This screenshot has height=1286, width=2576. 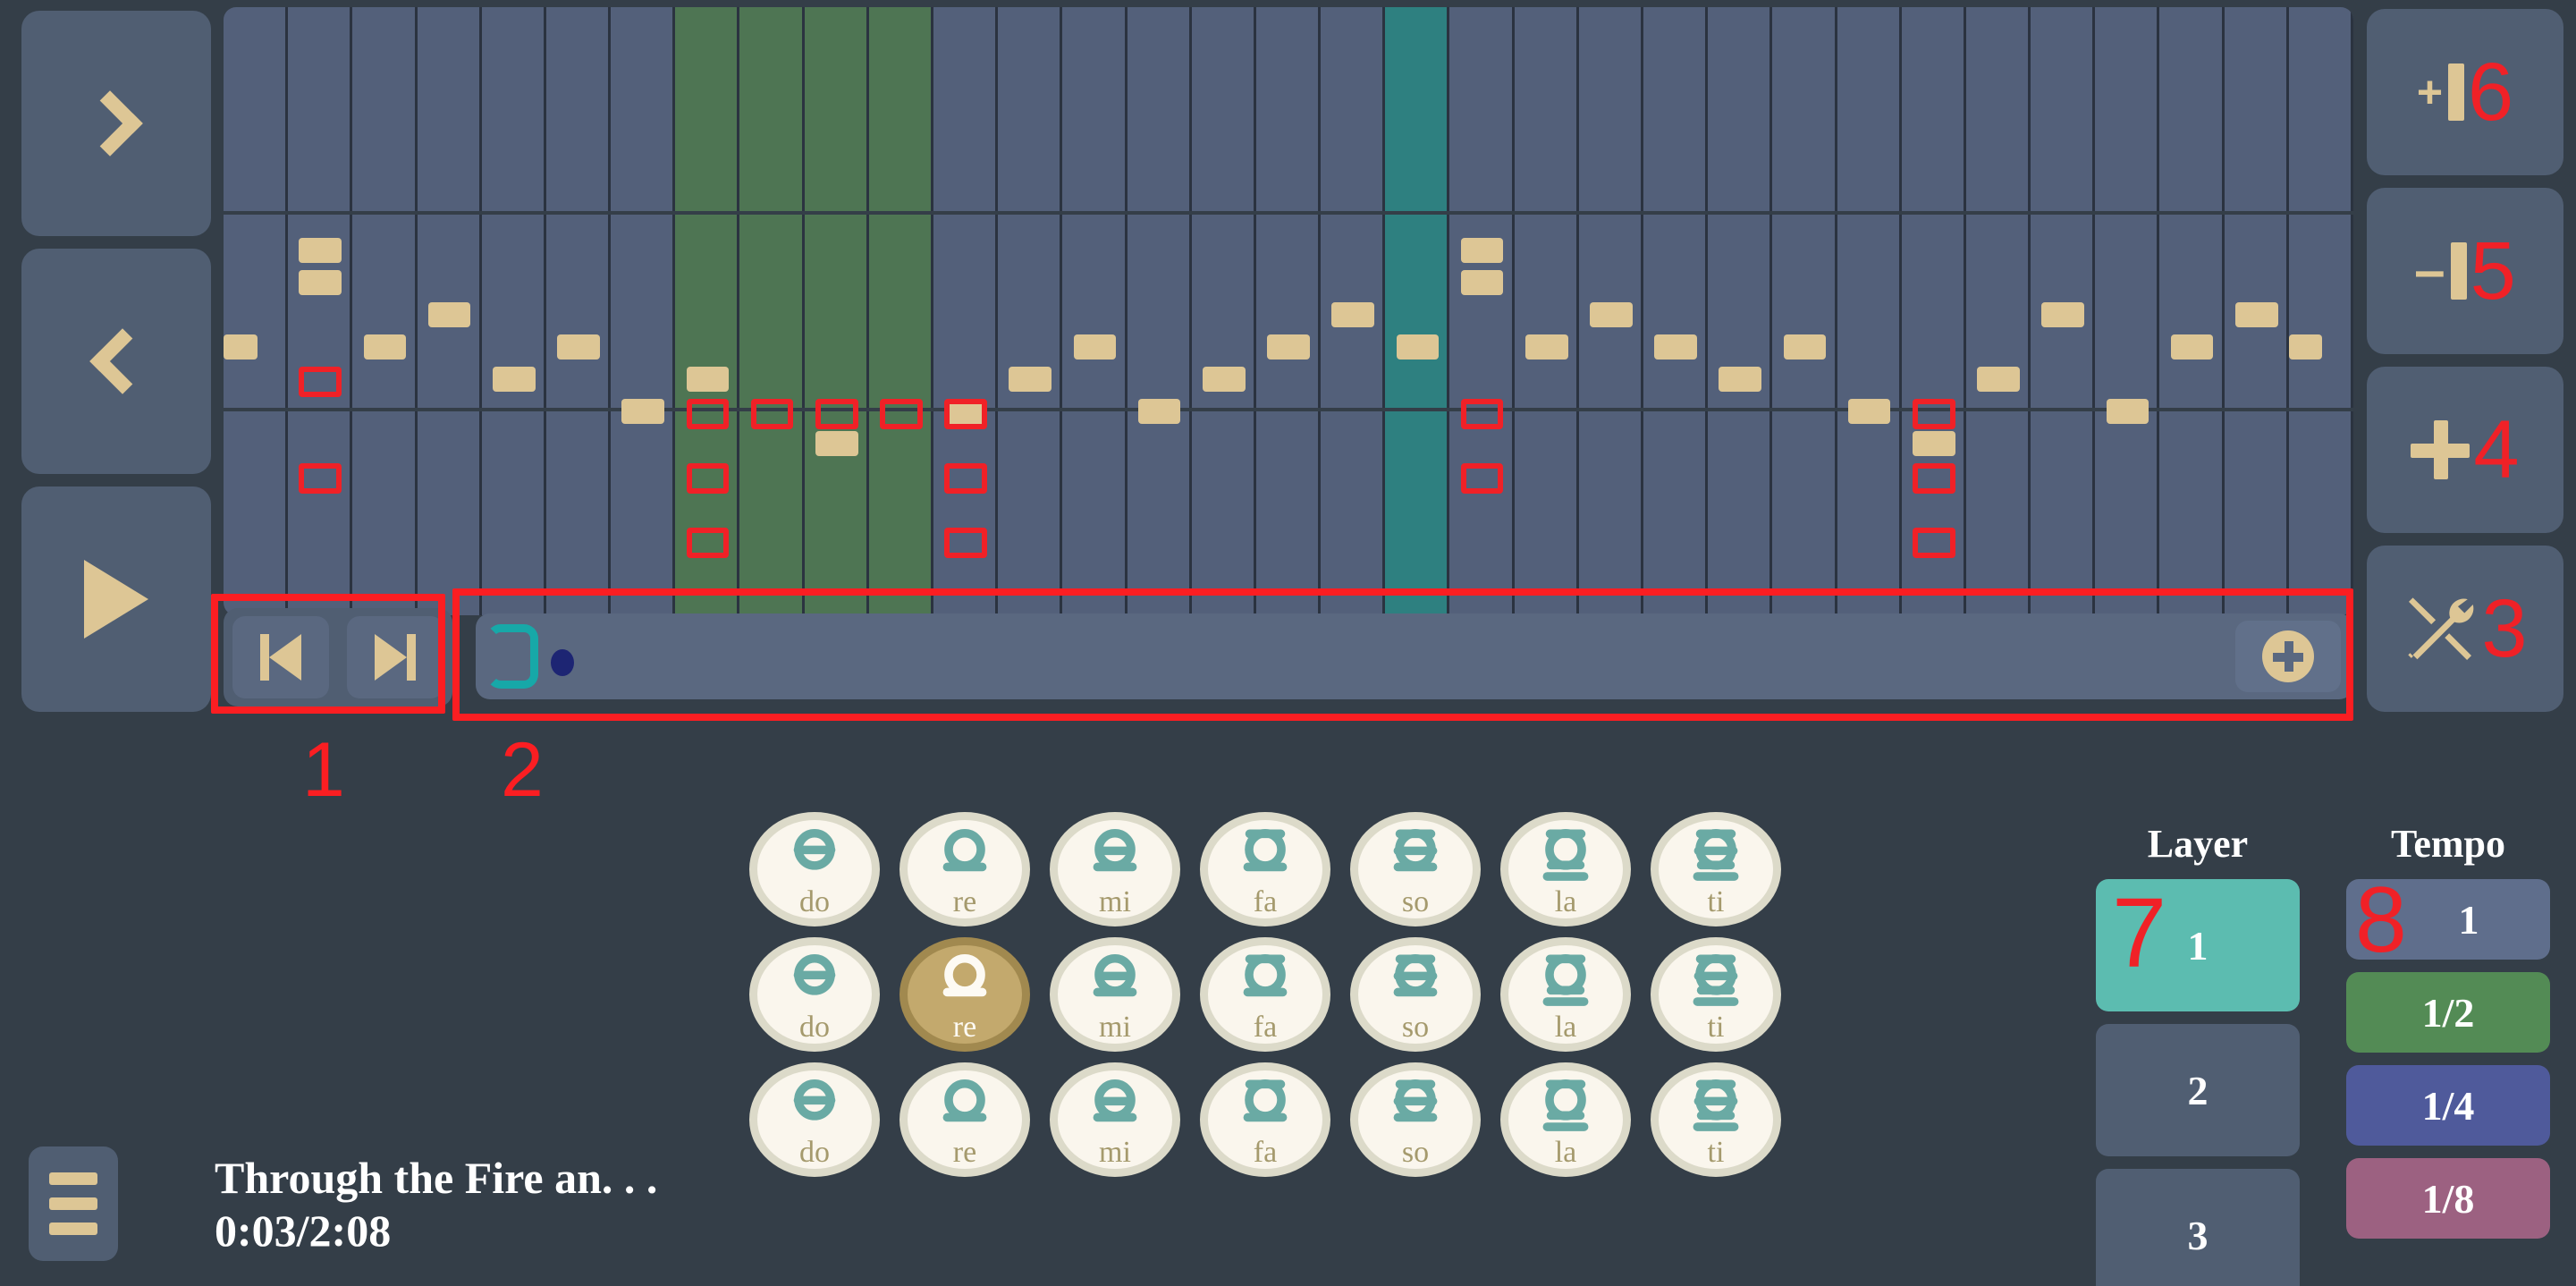 I want to click on note-pad-la-high: la, so click(x=1565, y=869).